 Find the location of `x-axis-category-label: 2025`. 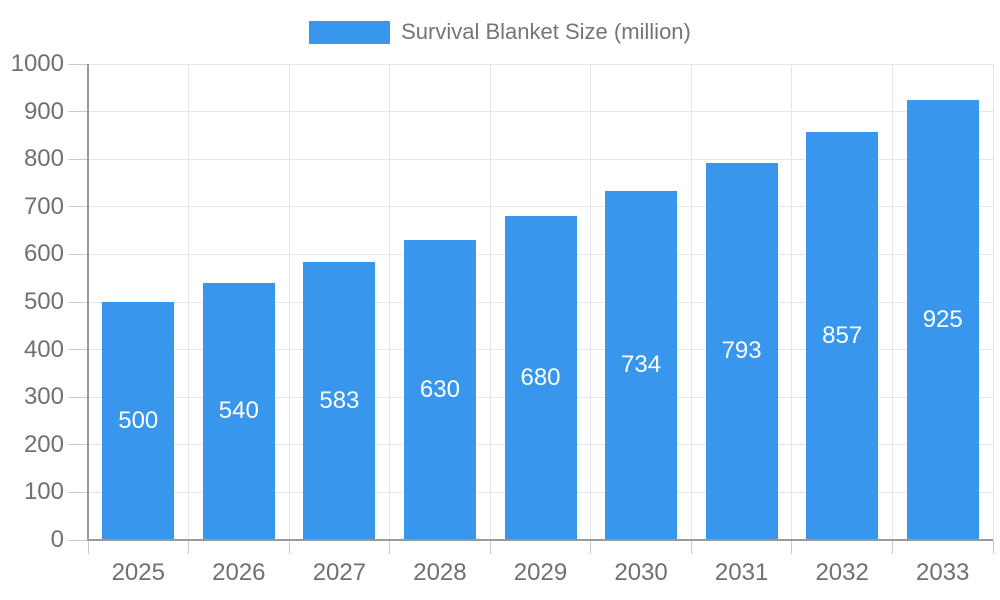

x-axis-category-label: 2025 is located at coordinates (138, 572).